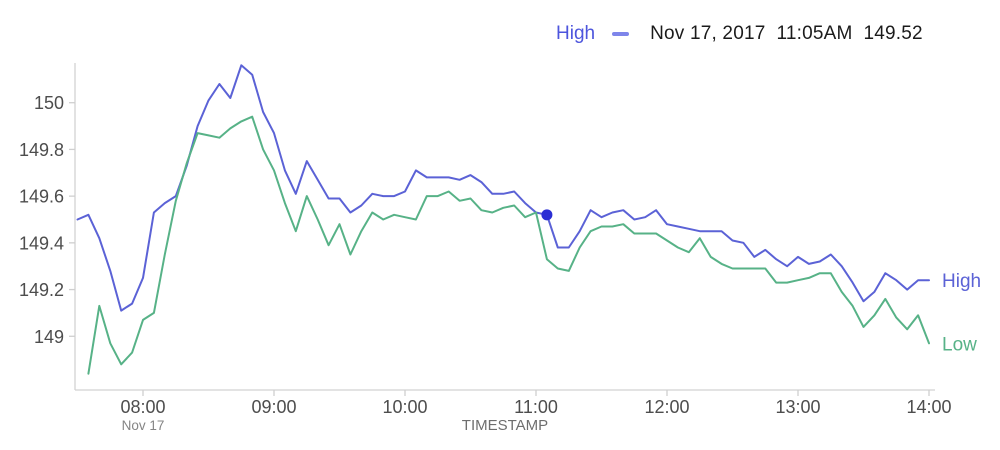 This screenshot has width=1000, height=450. I want to click on y-tick-label: 149.6, so click(41, 197).